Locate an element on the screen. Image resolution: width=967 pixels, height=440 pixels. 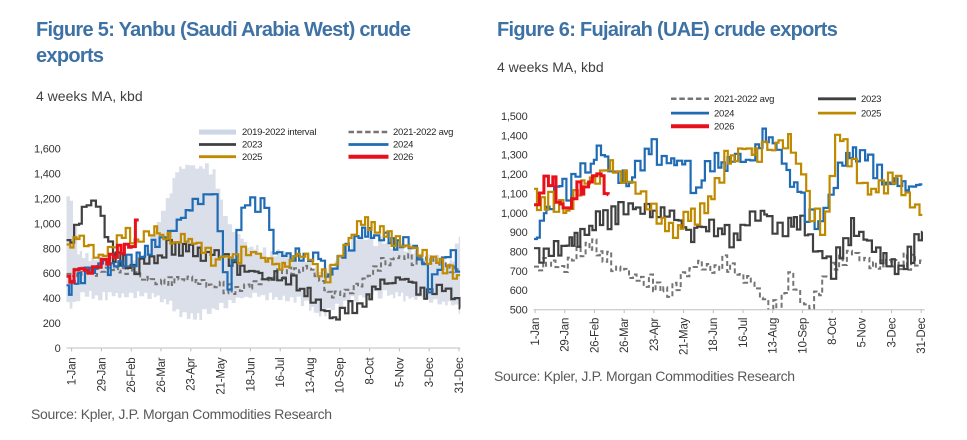
svg-text: 700 is located at coordinates (519, 272).